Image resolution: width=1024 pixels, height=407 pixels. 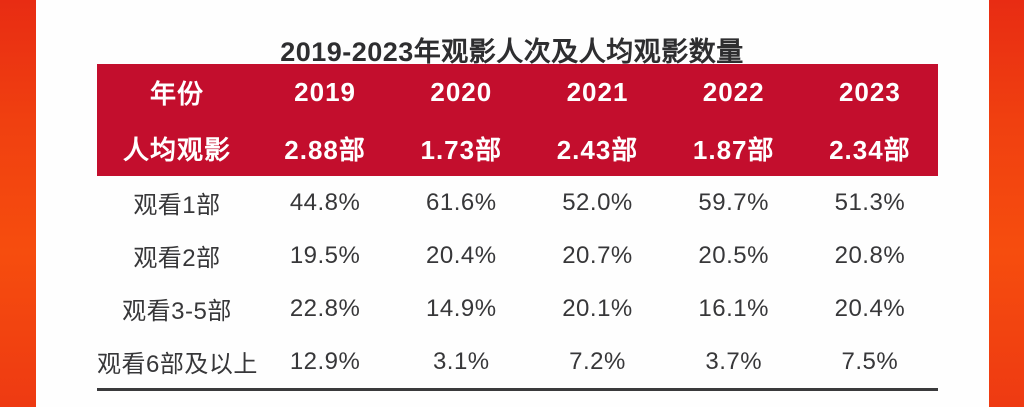 I want to click on table-cell: 7.2%, so click(x=597, y=361).